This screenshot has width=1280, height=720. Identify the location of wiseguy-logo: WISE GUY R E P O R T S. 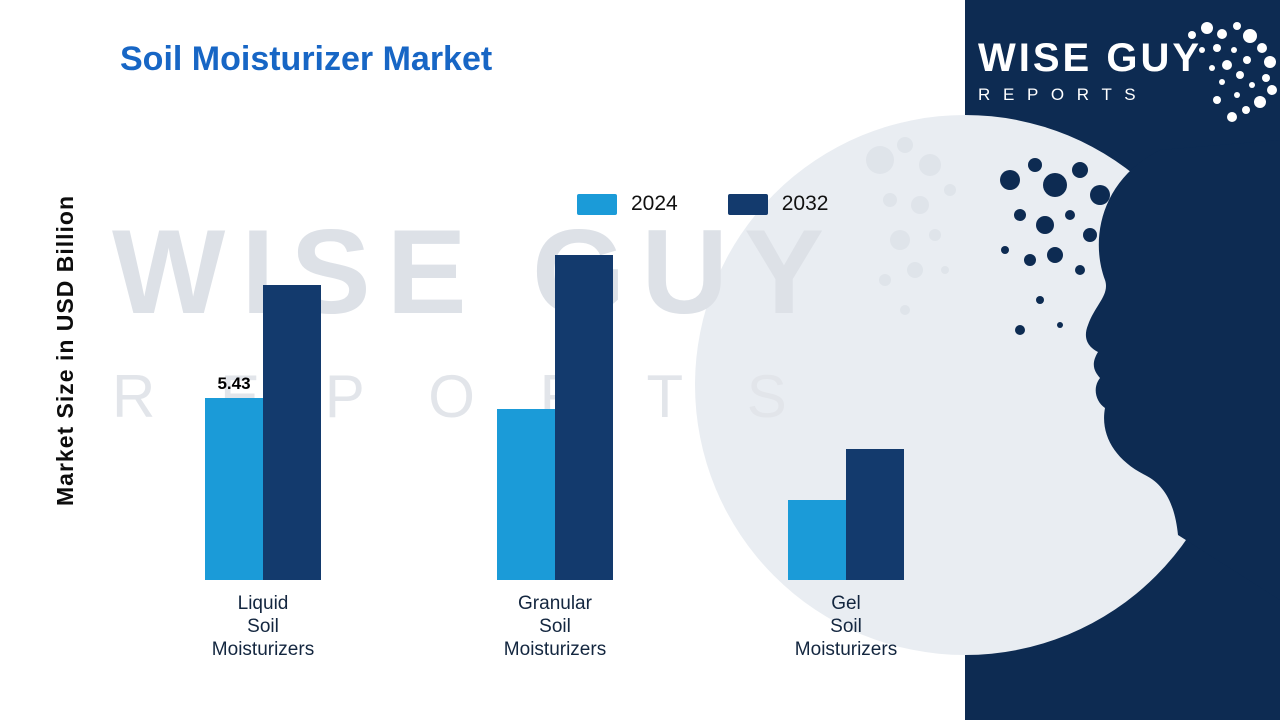
(1090, 71).